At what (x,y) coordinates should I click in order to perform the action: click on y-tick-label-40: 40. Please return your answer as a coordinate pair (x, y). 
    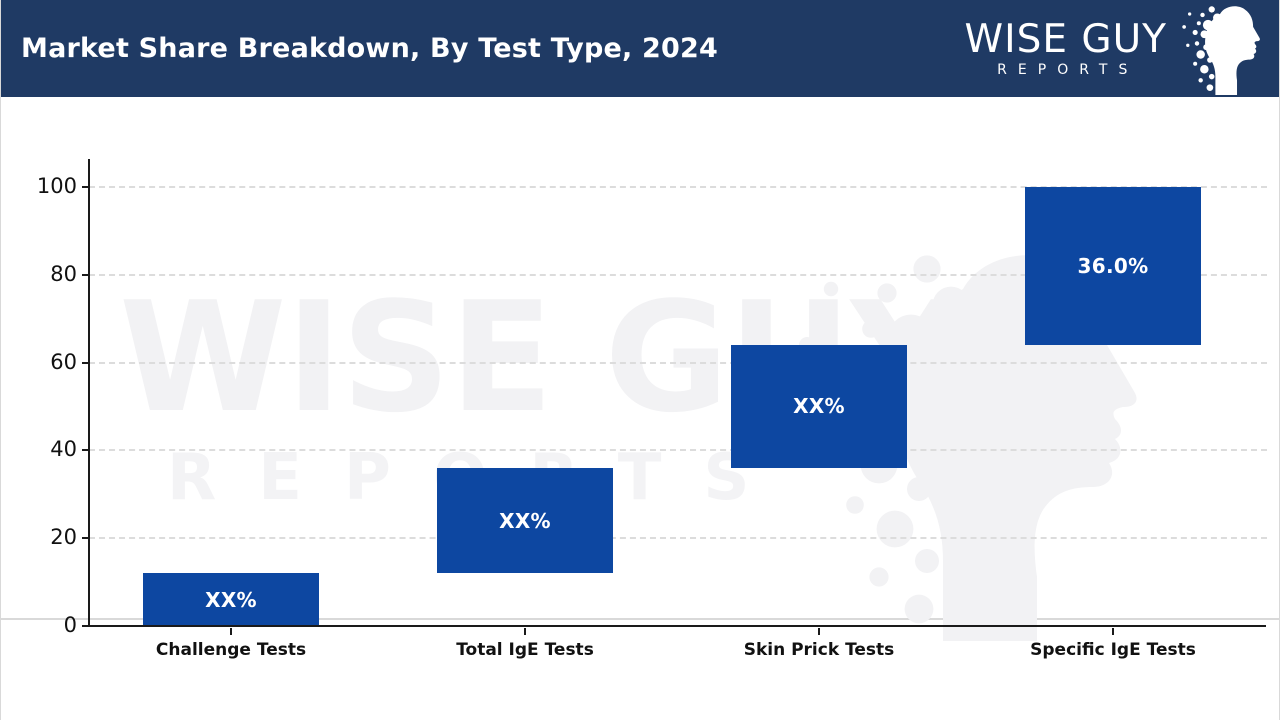
    Looking at the image, I should click on (63, 449).